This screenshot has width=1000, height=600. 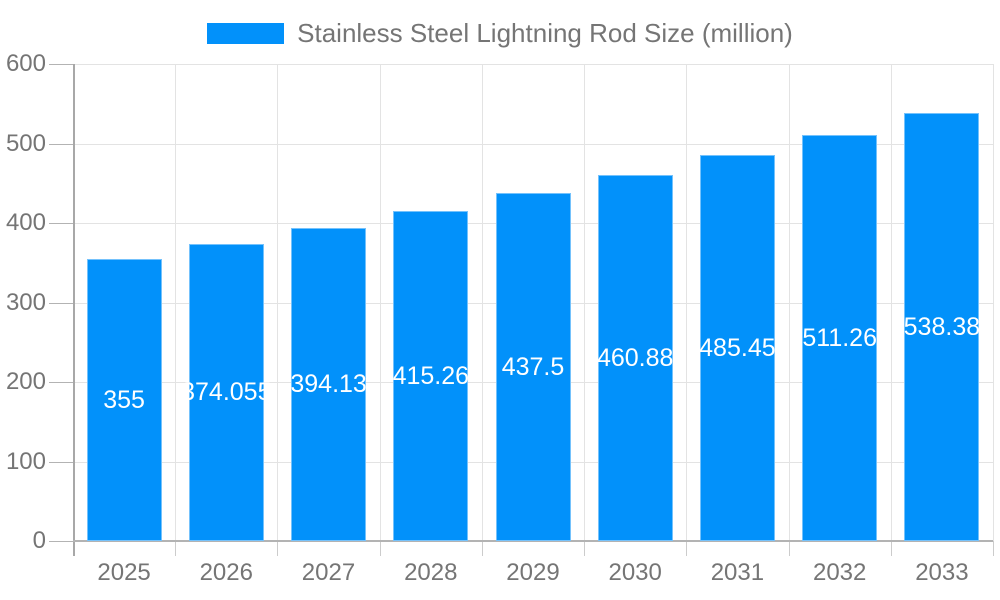 I want to click on x-axis-label: 2029, so click(x=533, y=572).